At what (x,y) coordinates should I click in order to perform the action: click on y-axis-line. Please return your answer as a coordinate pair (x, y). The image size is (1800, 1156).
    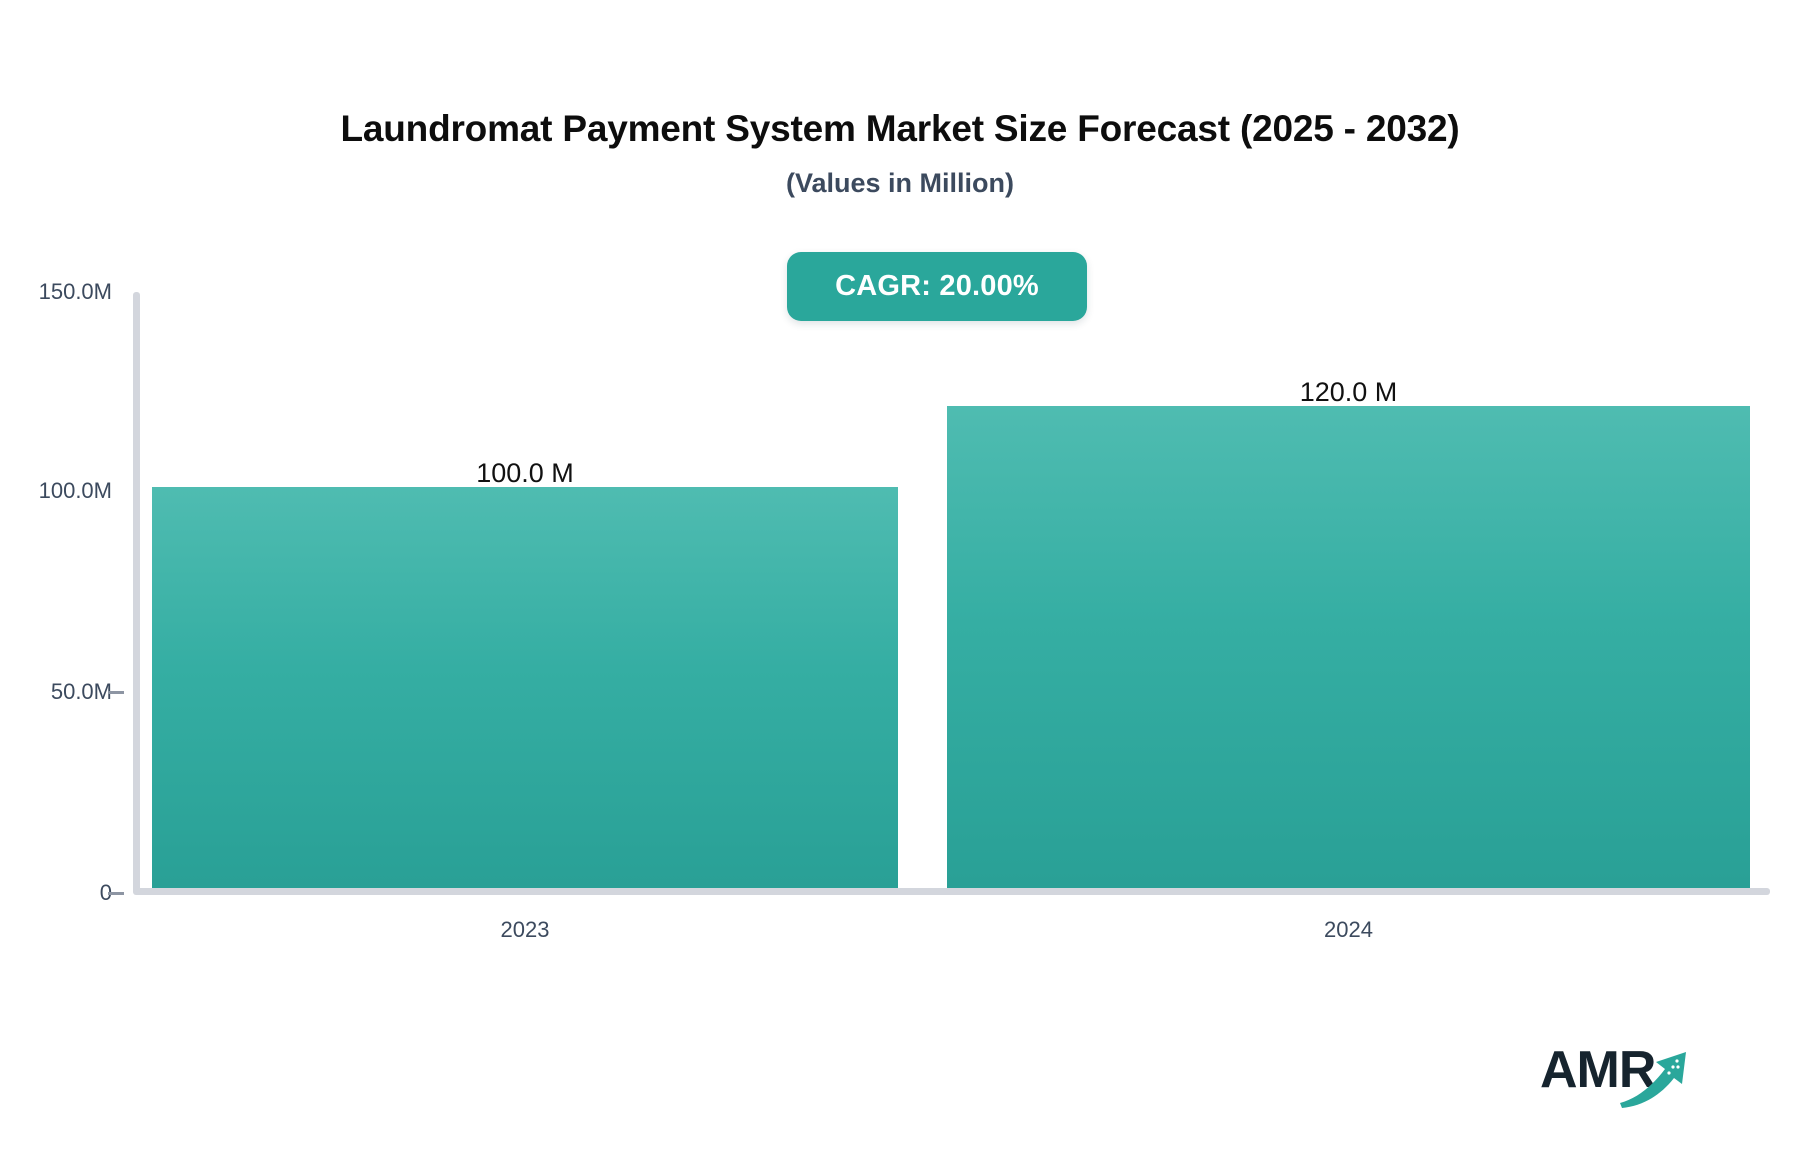
    Looking at the image, I should click on (136, 593).